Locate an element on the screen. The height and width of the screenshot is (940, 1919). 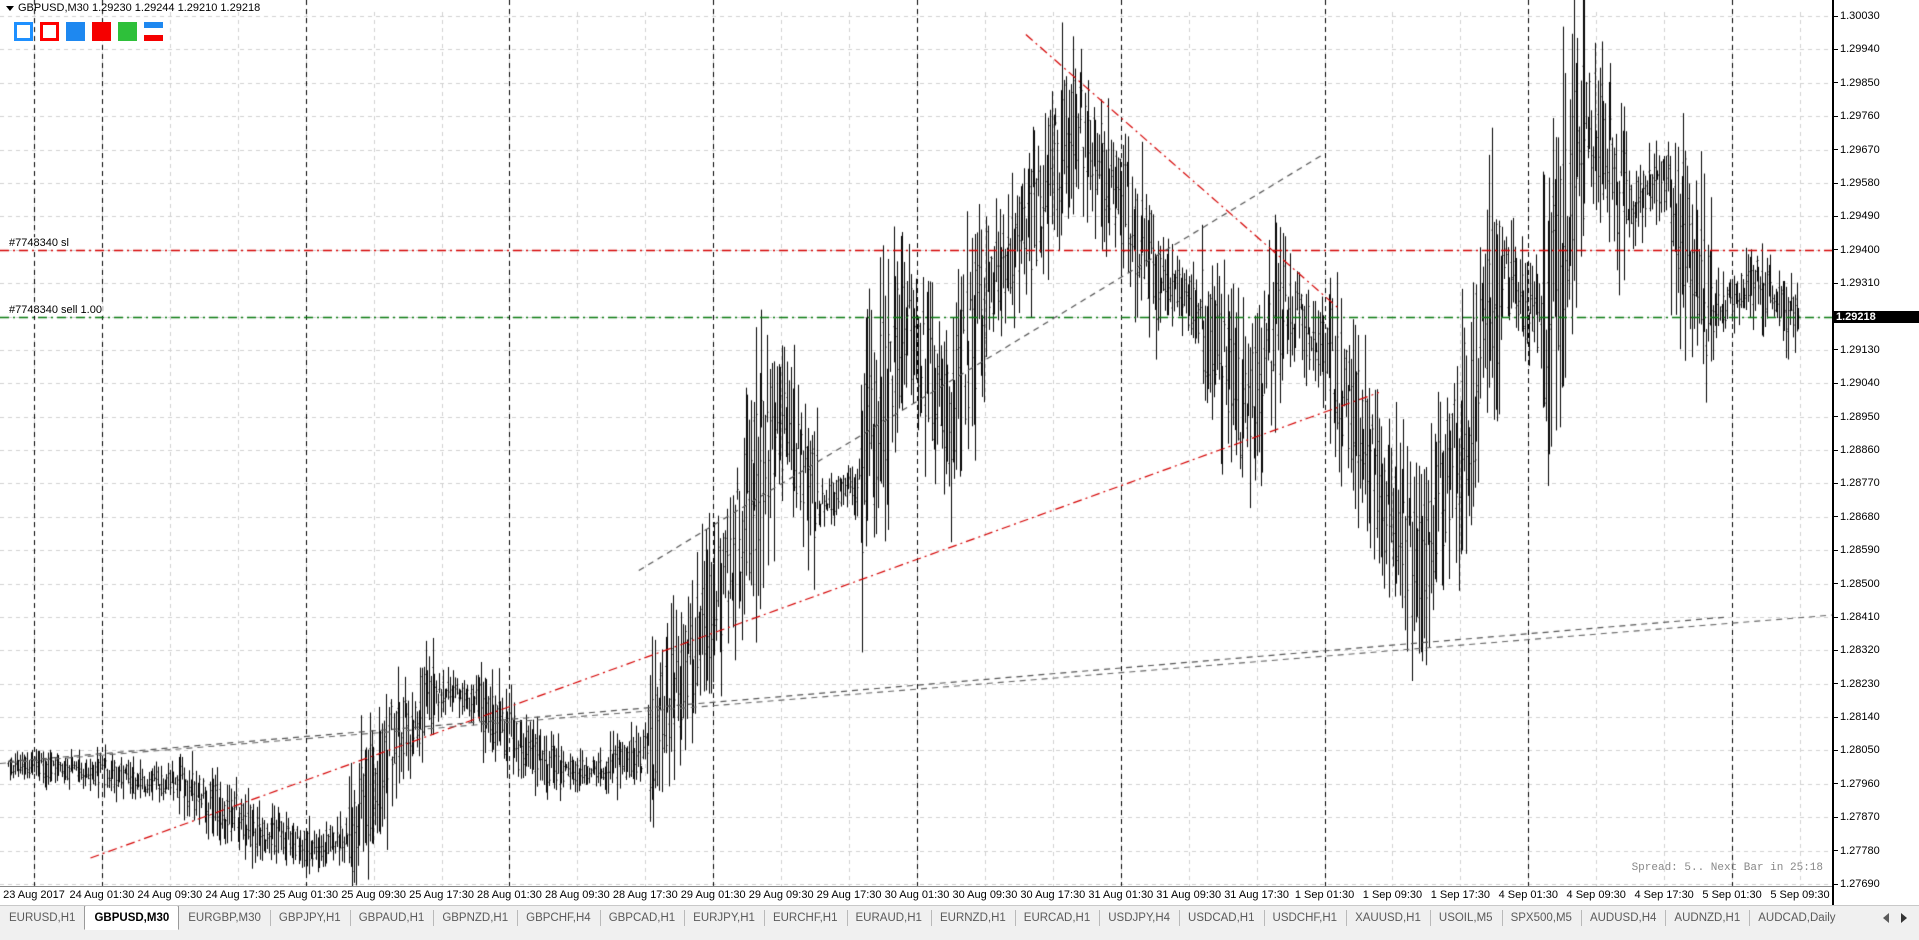
price-axis-tick: 1.28140 is located at coordinates (1876, 717).